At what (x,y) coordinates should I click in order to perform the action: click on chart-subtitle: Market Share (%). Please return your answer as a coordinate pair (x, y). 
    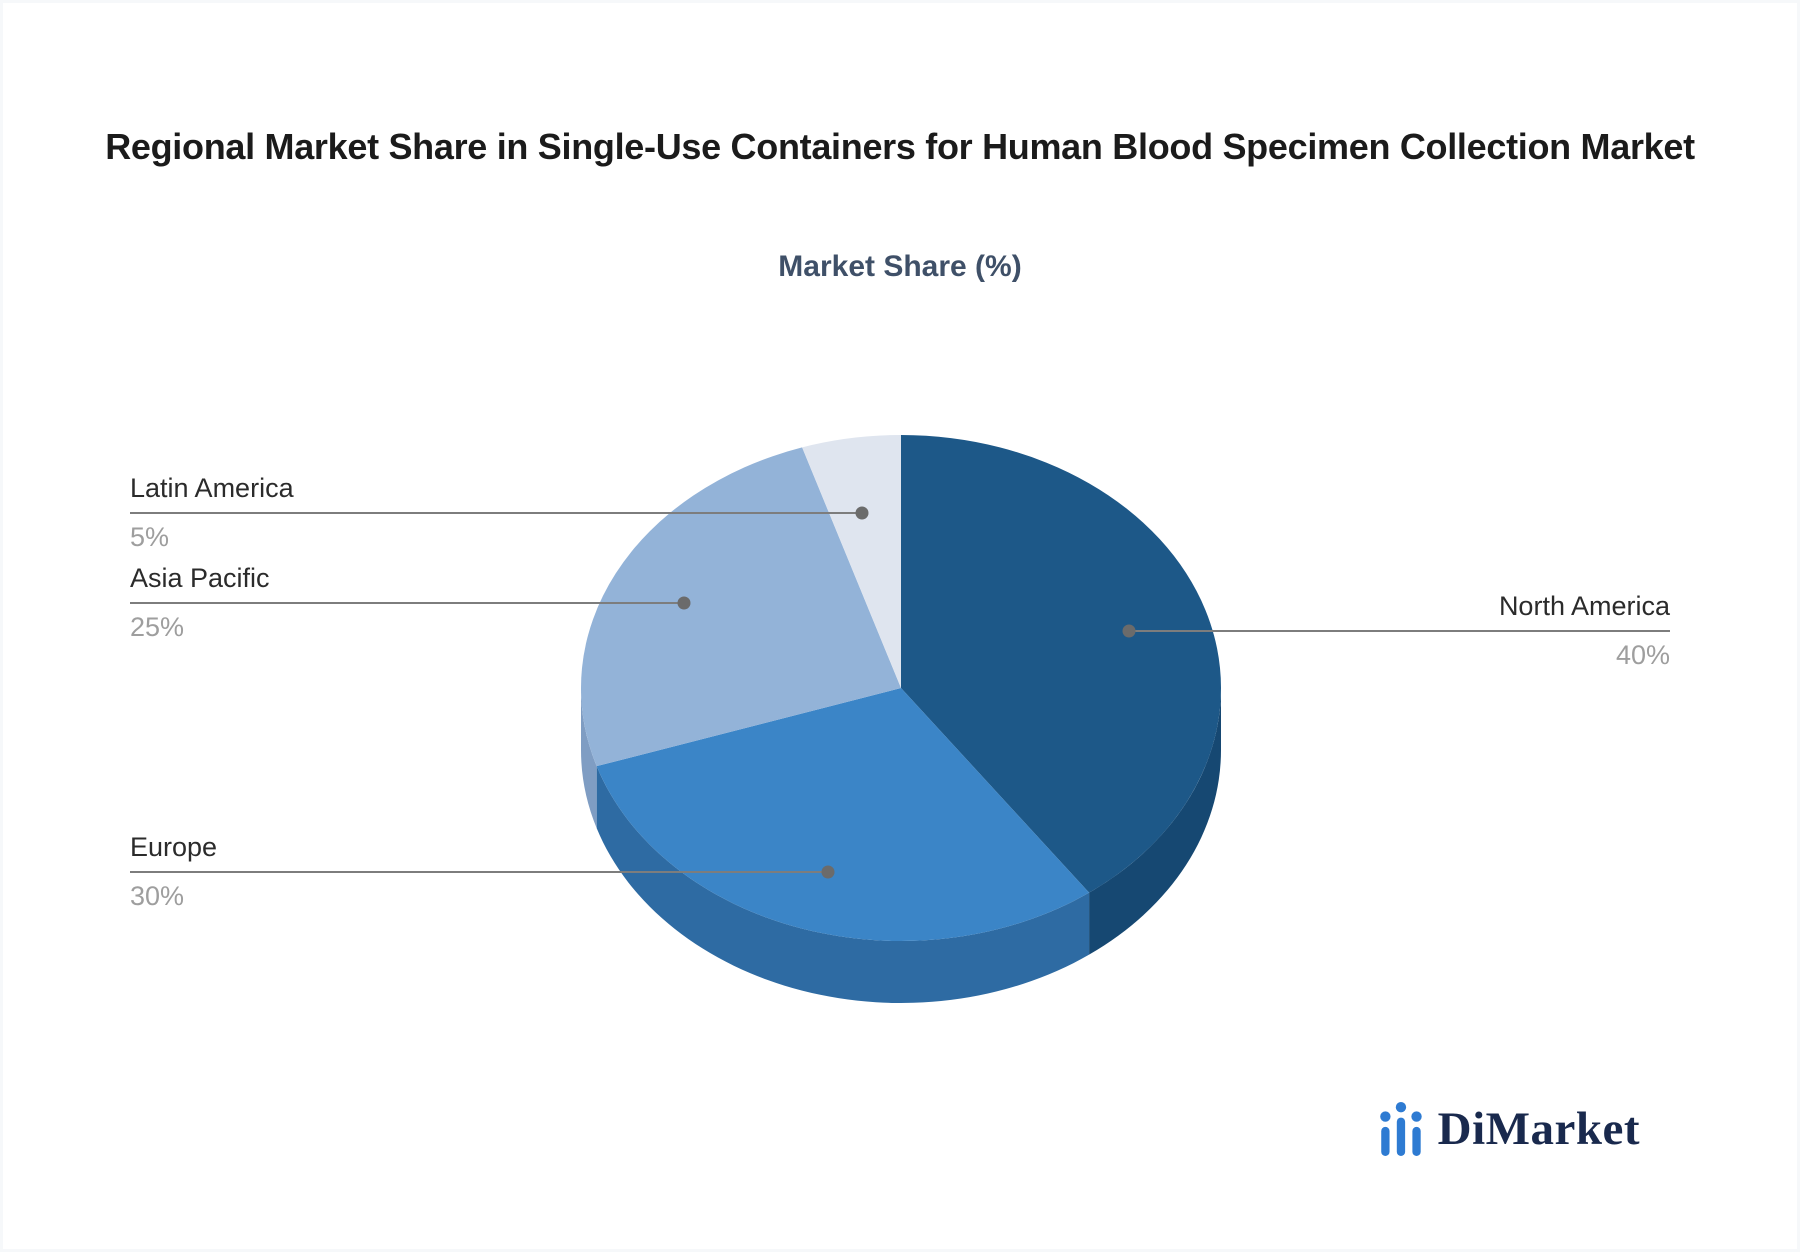
    Looking at the image, I should click on (900, 266).